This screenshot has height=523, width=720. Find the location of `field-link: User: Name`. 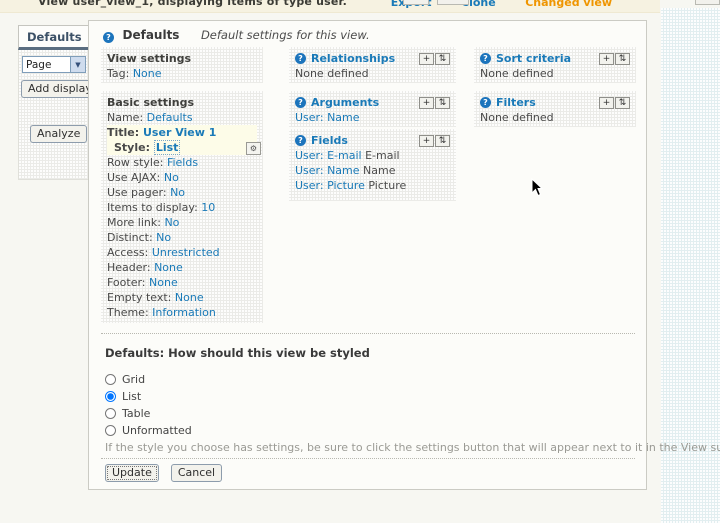

field-link: User: Name is located at coordinates (327, 170).